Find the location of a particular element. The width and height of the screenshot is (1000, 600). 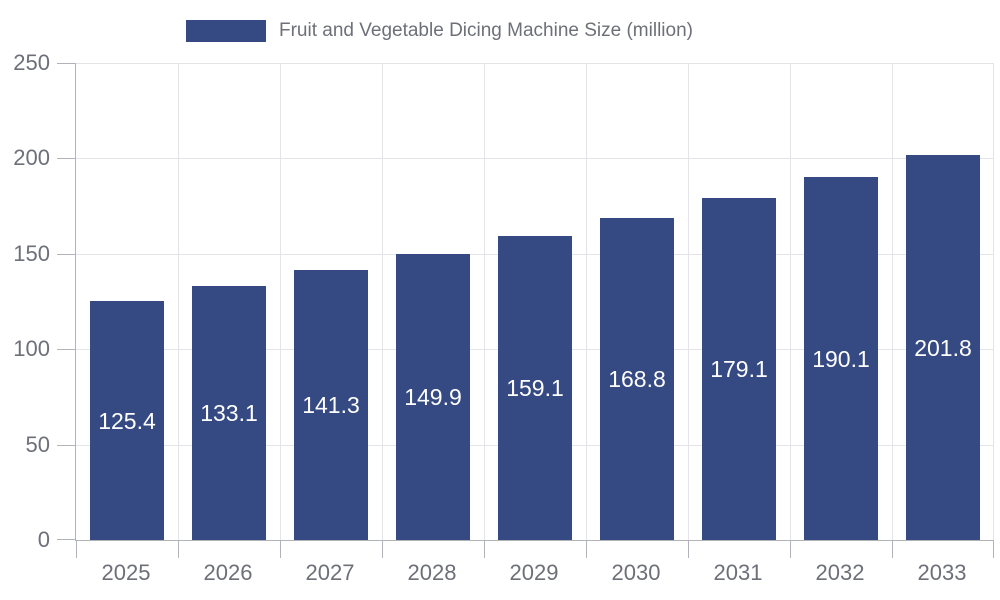

x-tick-label: 2025 is located at coordinates (126, 572).